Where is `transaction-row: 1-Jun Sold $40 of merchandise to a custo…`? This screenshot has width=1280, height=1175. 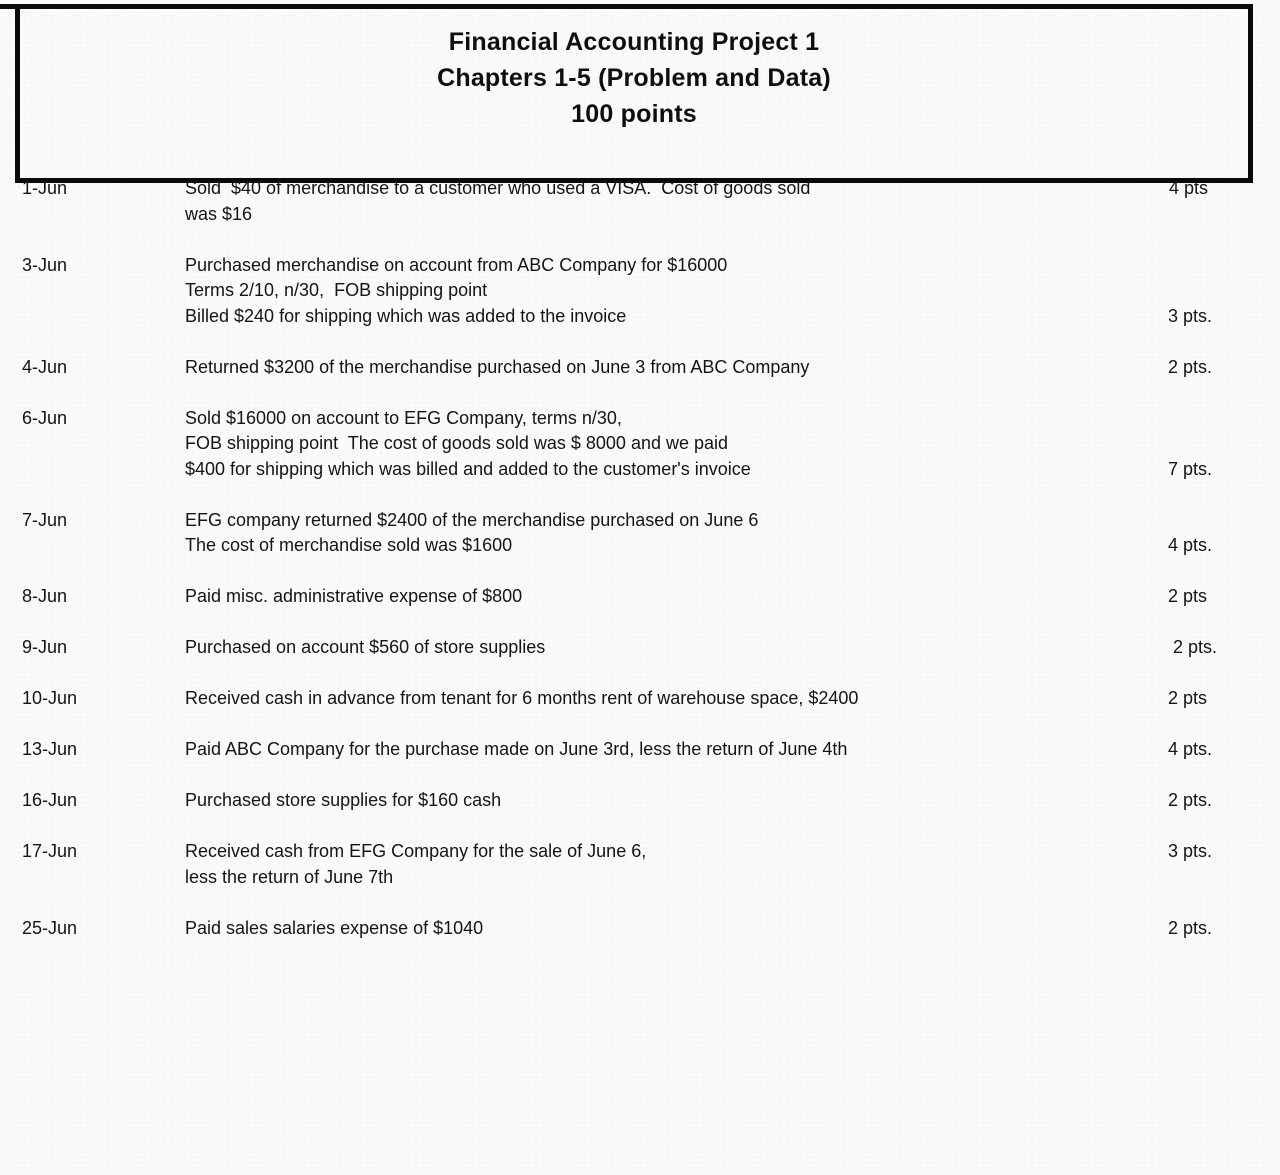
transaction-row: 1-Jun Sold $40 of merchandise to a custo… is located at coordinates (640, 201).